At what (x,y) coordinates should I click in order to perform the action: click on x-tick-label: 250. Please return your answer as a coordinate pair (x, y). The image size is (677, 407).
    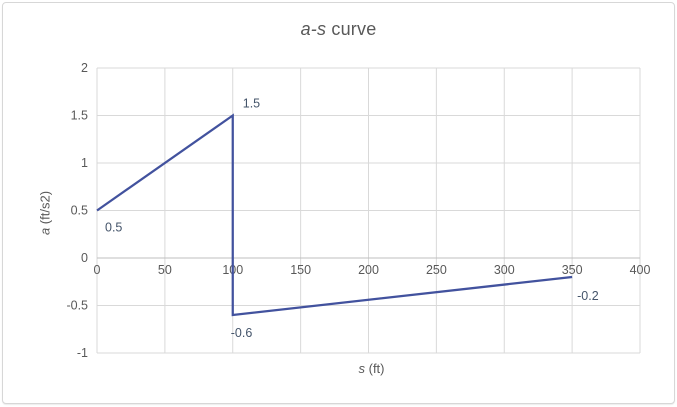
    Looking at the image, I should click on (436, 270).